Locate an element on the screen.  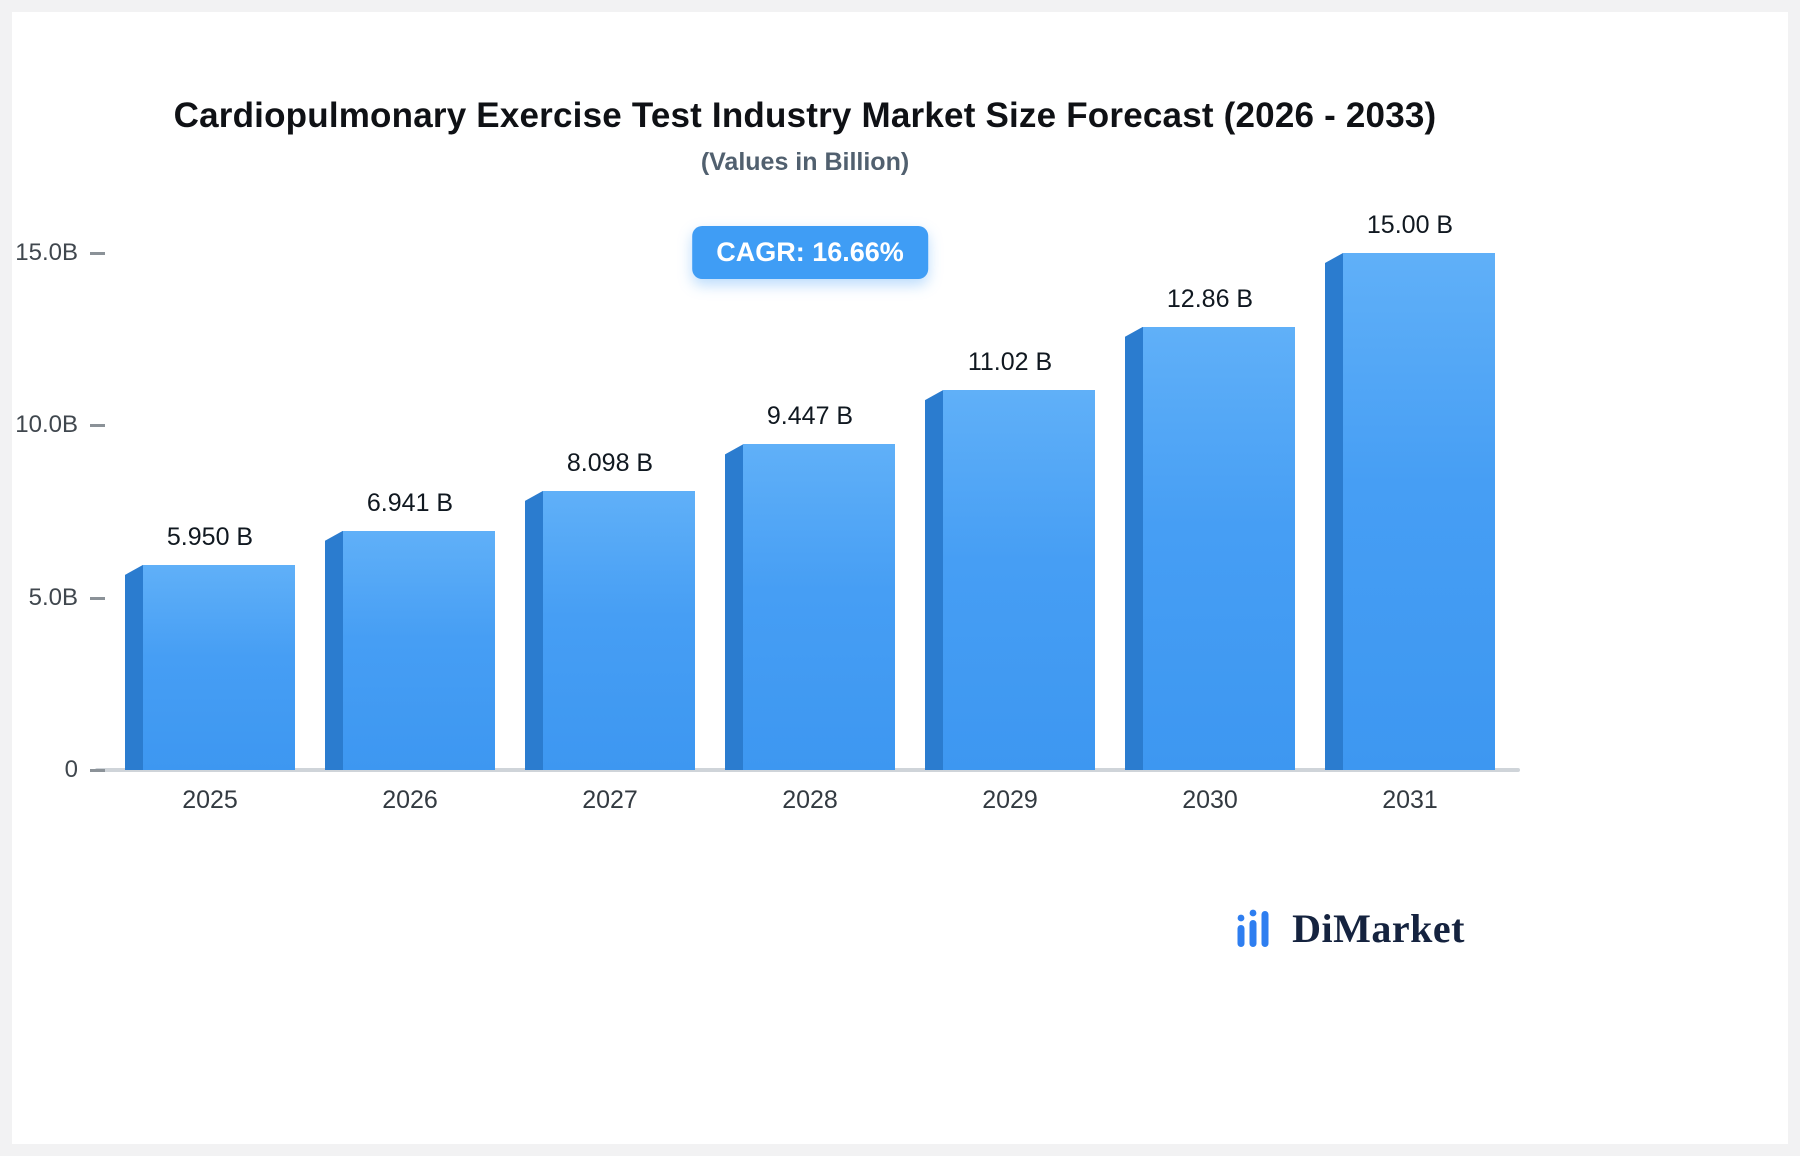
chart-subtitle: (Values in Billion) is located at coordinates (805, 162).